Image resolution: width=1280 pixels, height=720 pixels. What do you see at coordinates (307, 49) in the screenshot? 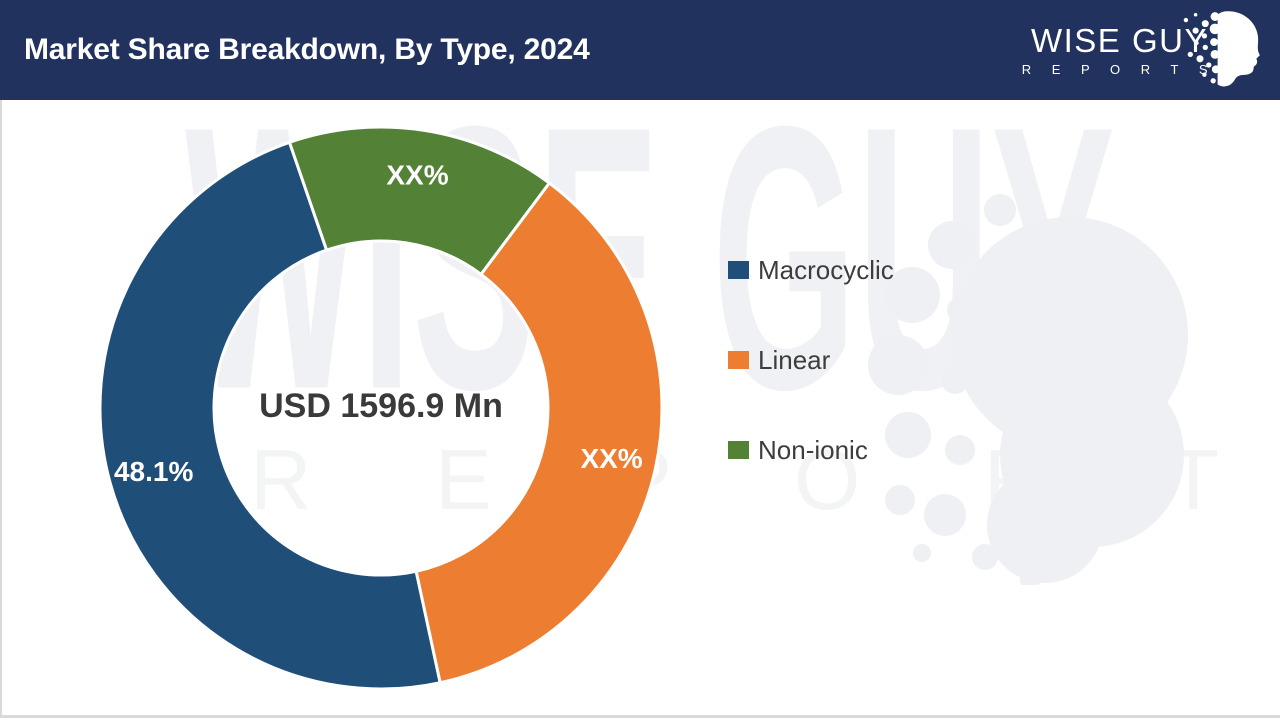
I see `page-title: Market Share Breakdown, By Type, 2024` at bounding box center [307, 49].